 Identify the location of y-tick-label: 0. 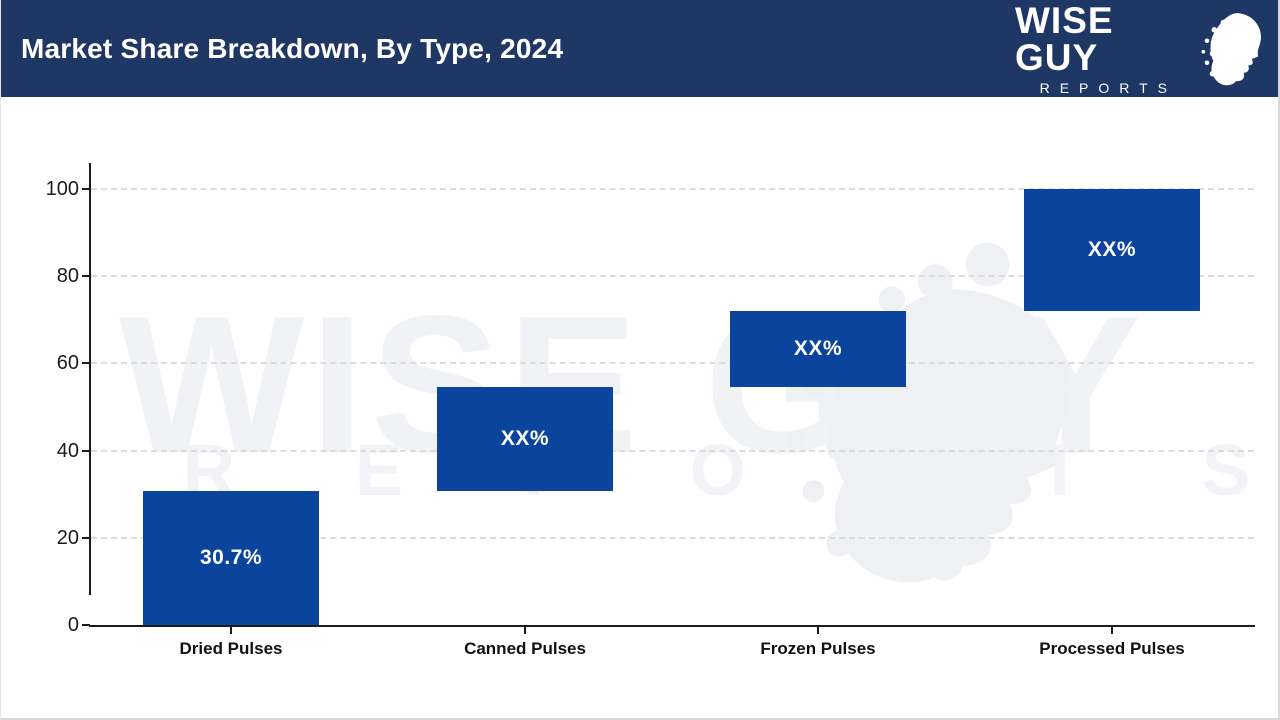
(73, 625).